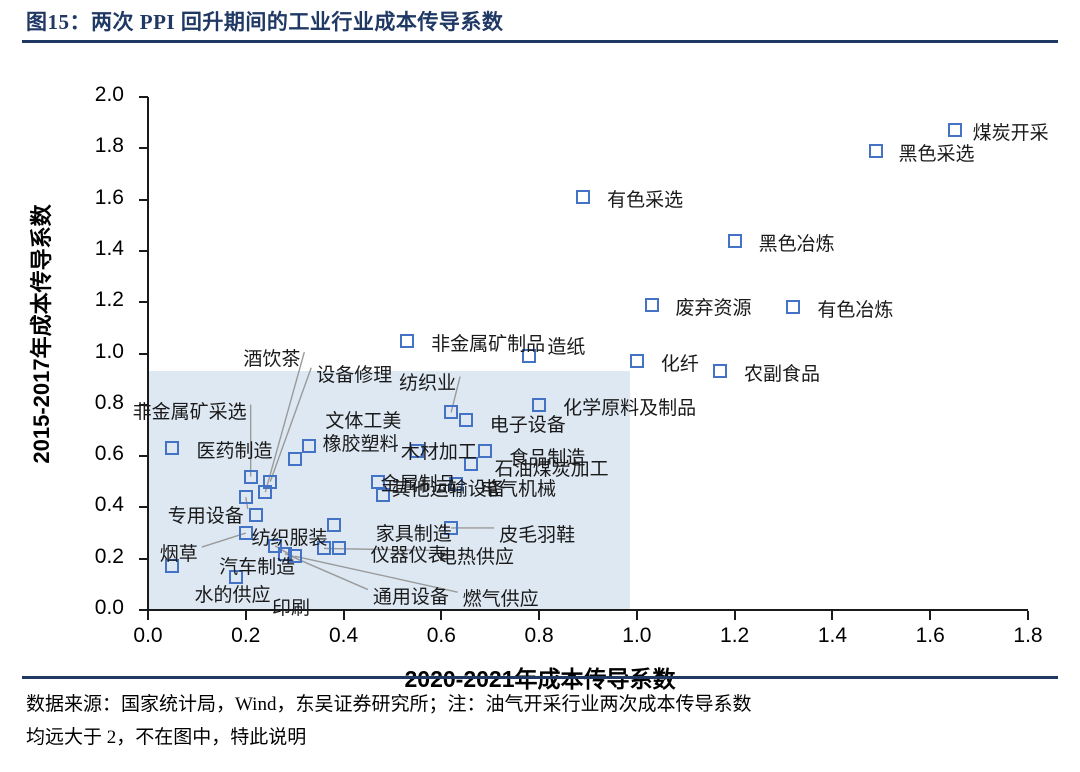 This screenshot has width=1080, height=772. What do you see at coordinates (360, 444) in the screenshot?
I see `scatter-point-label: 橡胶塑料` at bounding box center [360, 444].